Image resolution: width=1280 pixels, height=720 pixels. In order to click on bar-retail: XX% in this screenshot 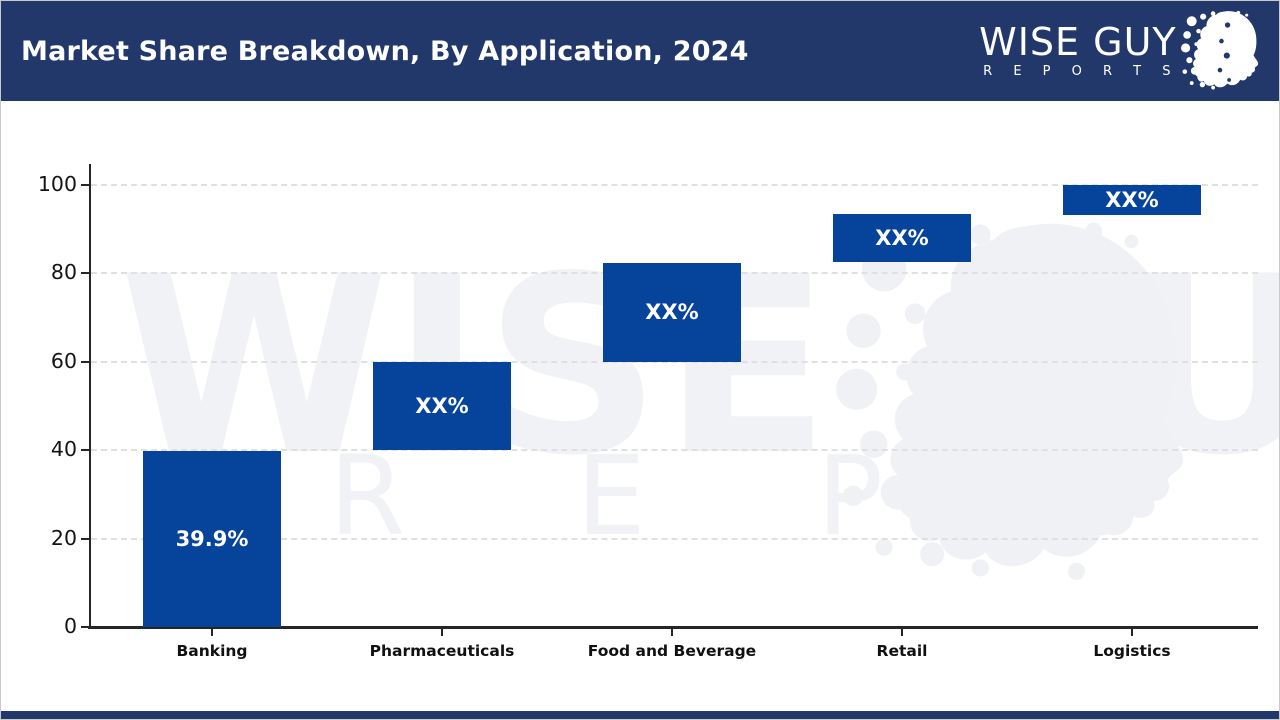, I will do `click(902, 238)`.